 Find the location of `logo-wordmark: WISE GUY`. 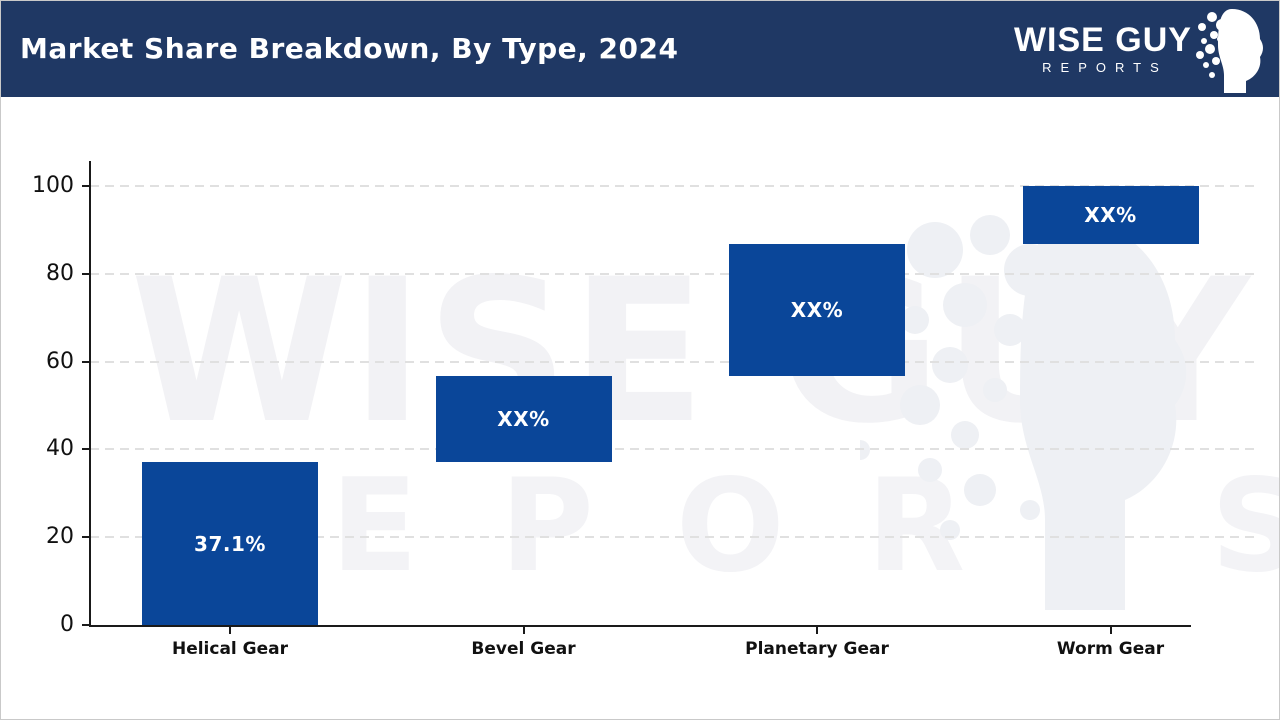

logo-wordmark: WISE GUY is located at coordinates (1102, 39).